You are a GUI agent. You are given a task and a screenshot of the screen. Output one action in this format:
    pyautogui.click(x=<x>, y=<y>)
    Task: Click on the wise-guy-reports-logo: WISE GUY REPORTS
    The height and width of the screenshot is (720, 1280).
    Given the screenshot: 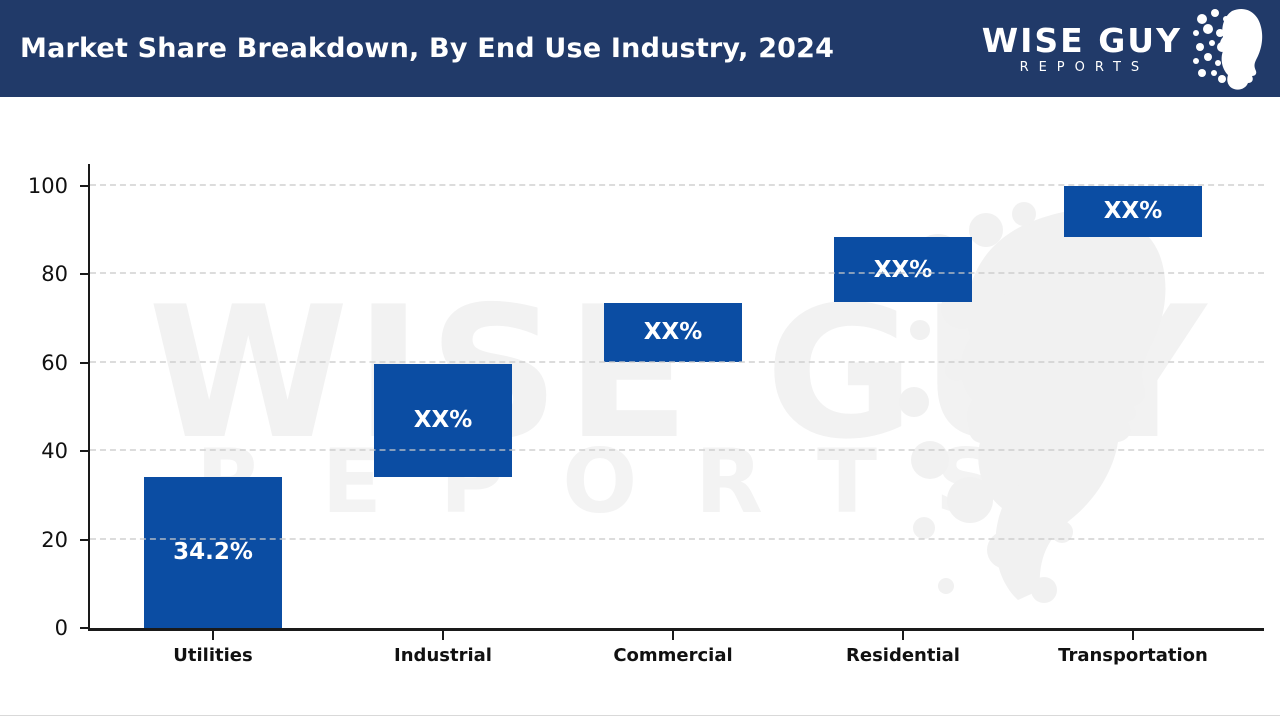 What is the action you would take?
    pyautogui.click(x=1124, y=49)
    